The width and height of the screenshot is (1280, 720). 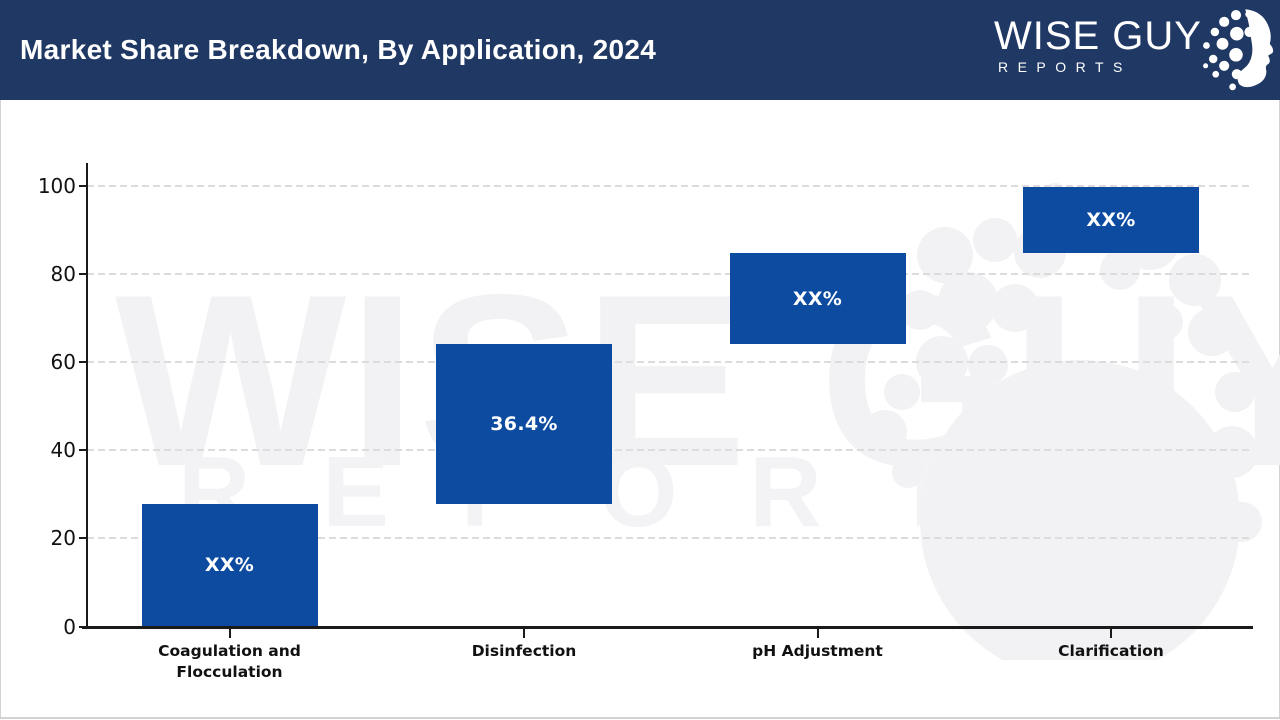 I want to click on bar-value-label: 36.4%, so click(x=524, y=424).